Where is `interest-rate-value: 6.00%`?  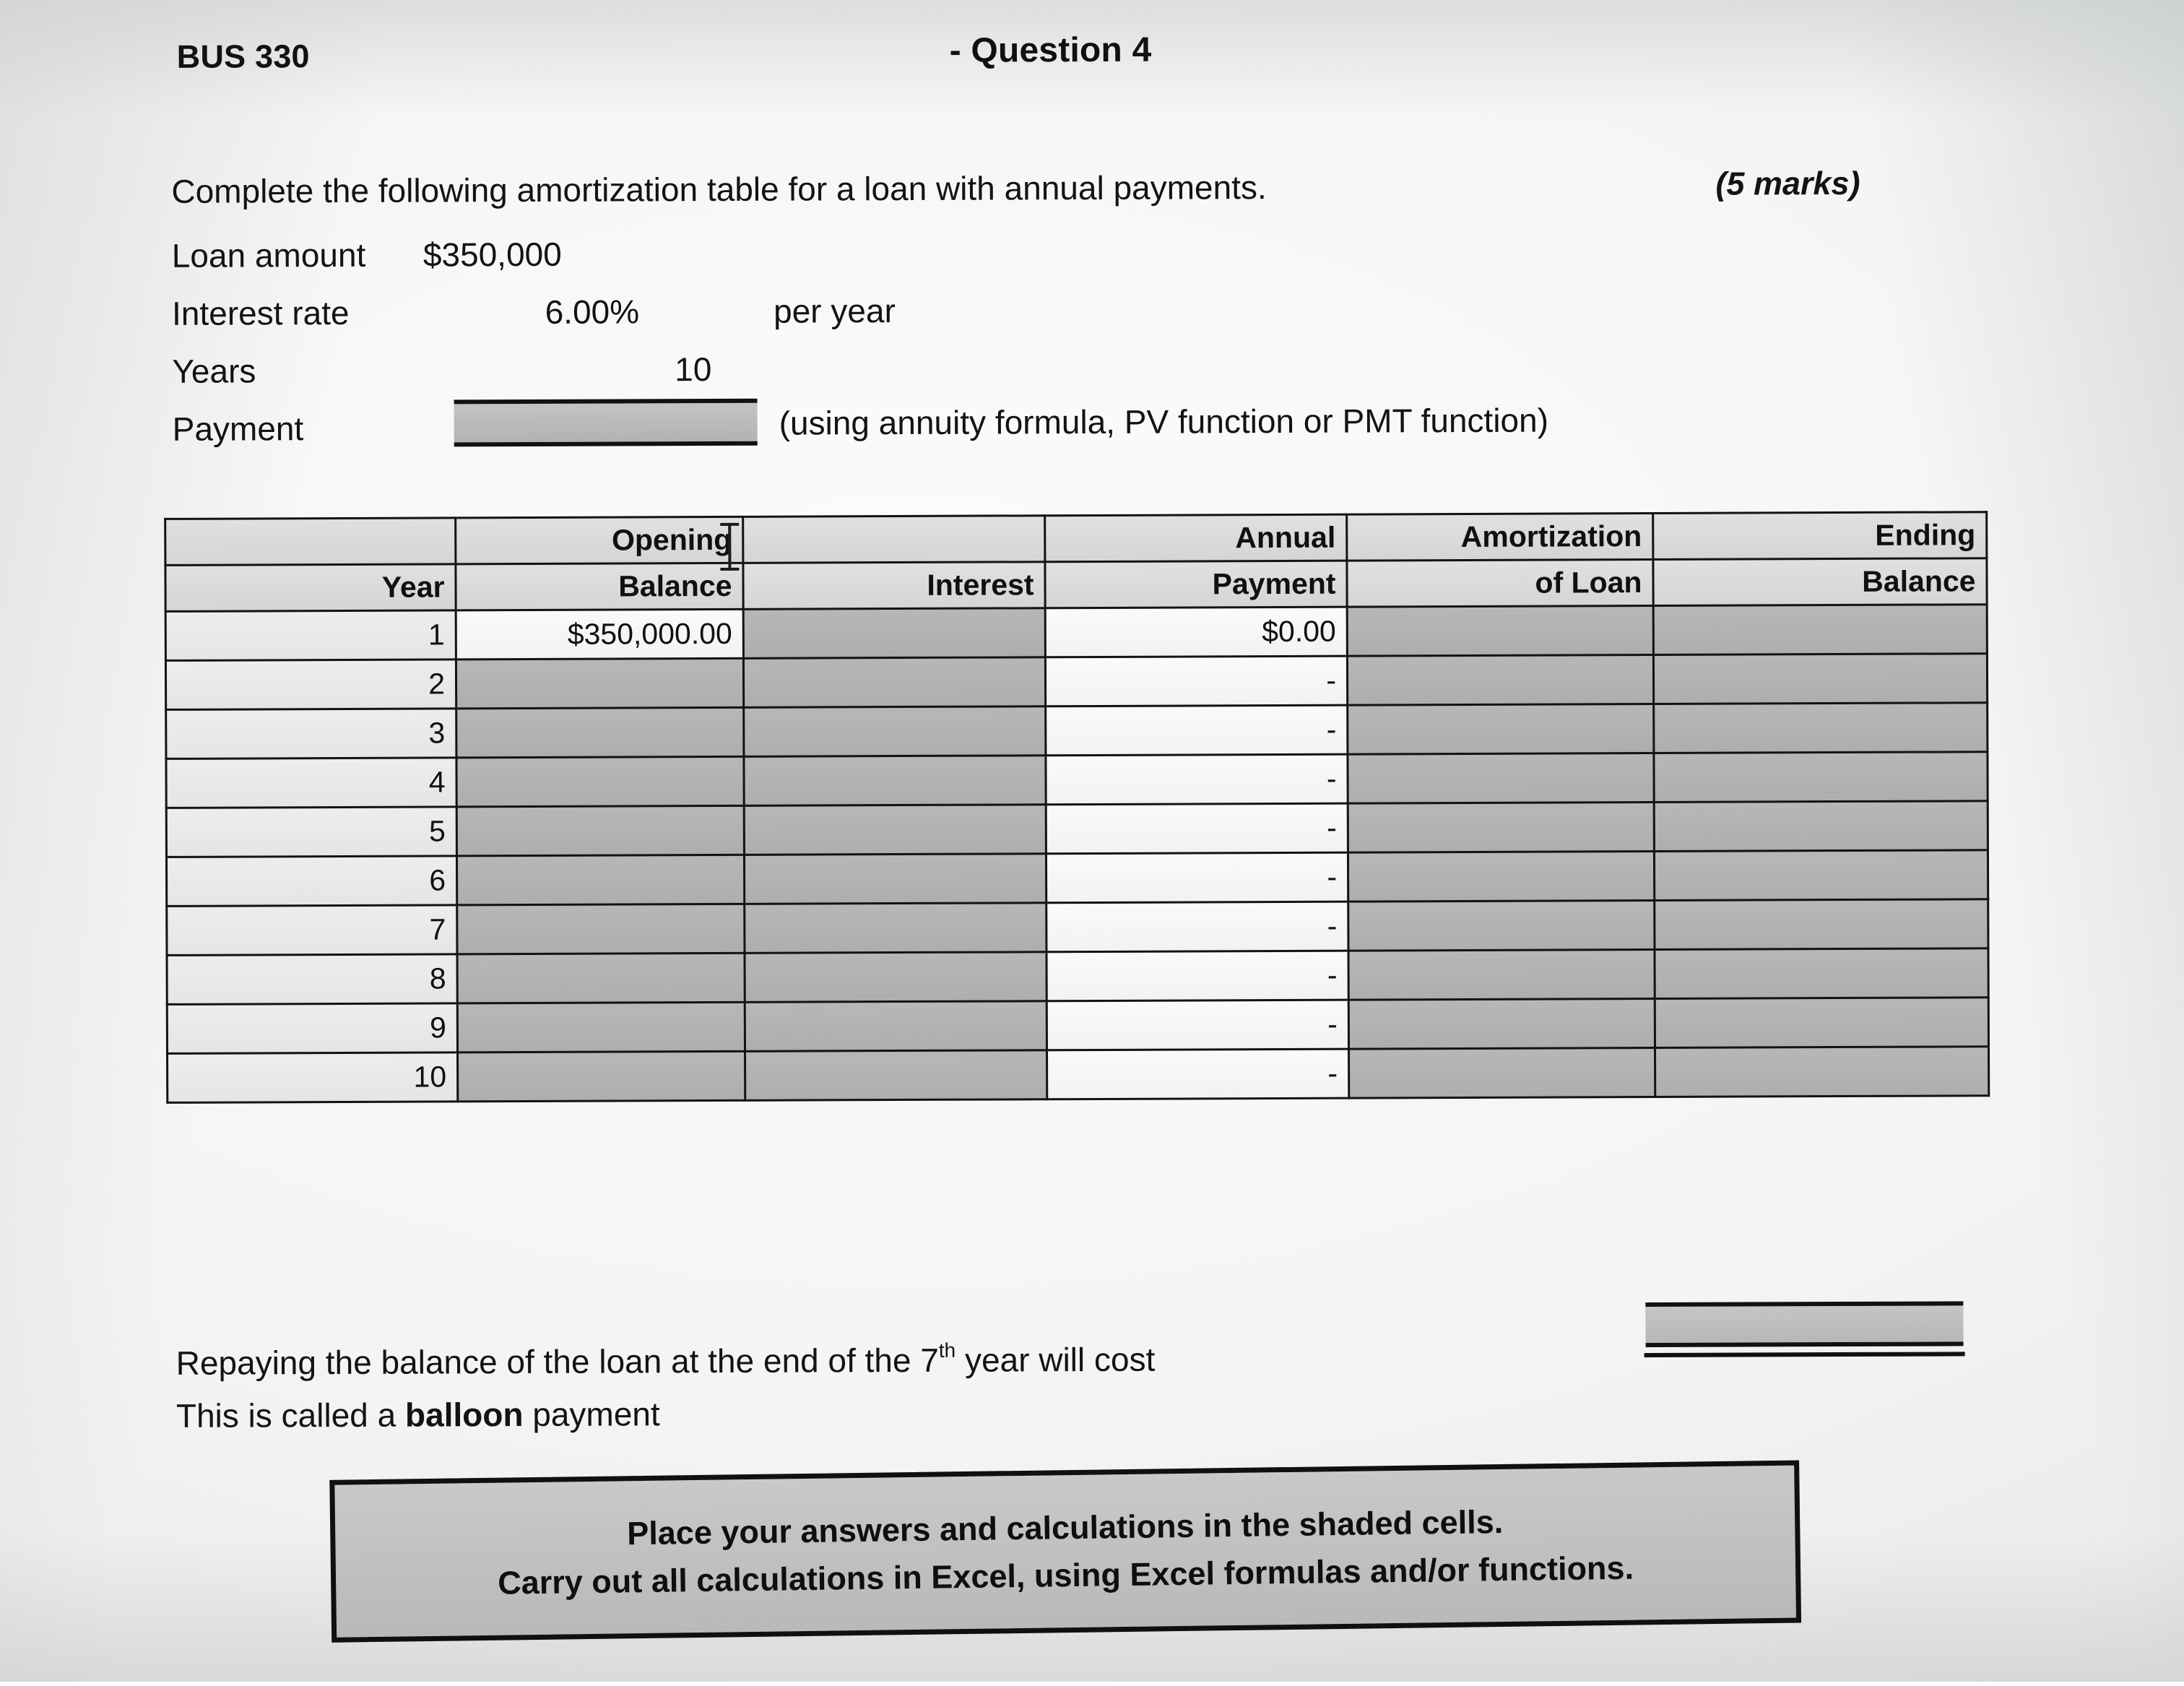 interest-rate-value: 6.00% is located at coordinates (592, 312).